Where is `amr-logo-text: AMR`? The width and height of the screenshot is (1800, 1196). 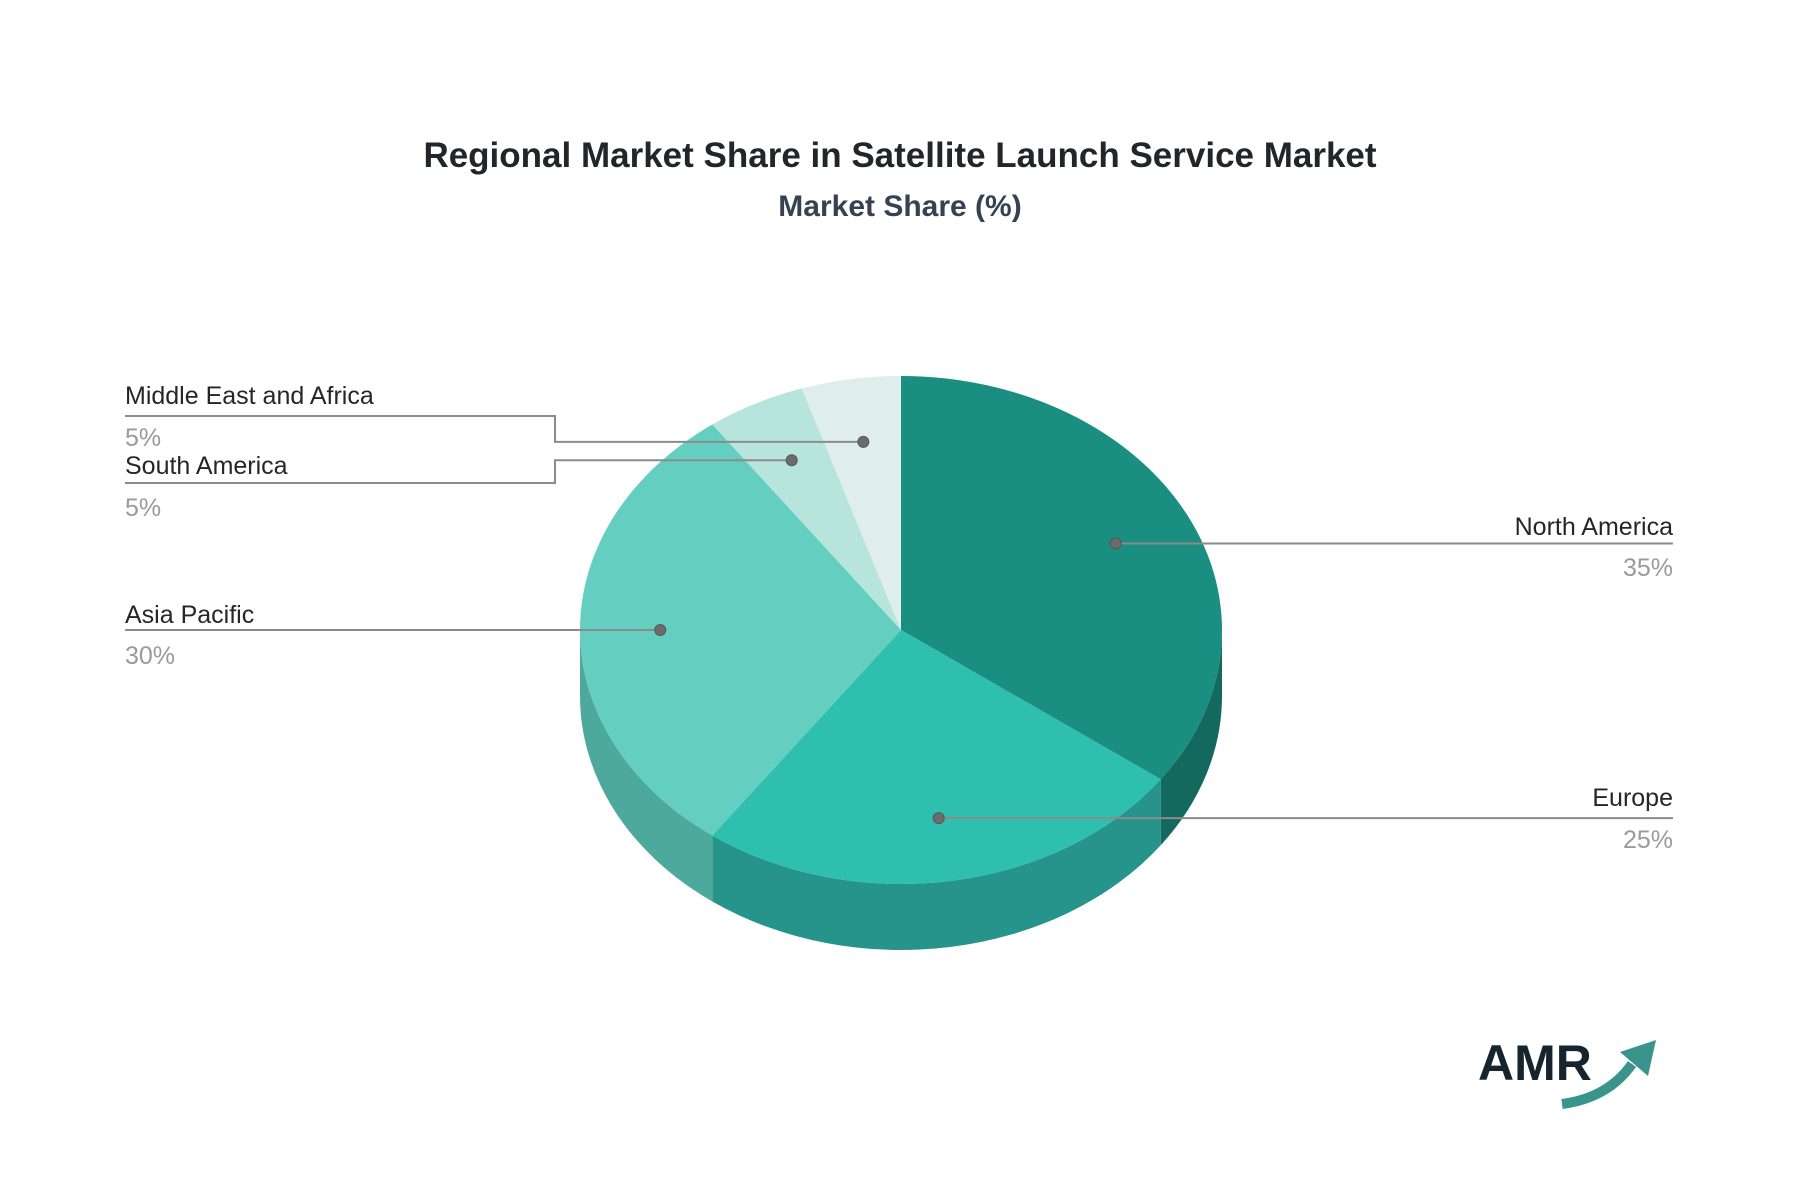
amr-logo-text: AMR is located at coordinates (1535, 1063).